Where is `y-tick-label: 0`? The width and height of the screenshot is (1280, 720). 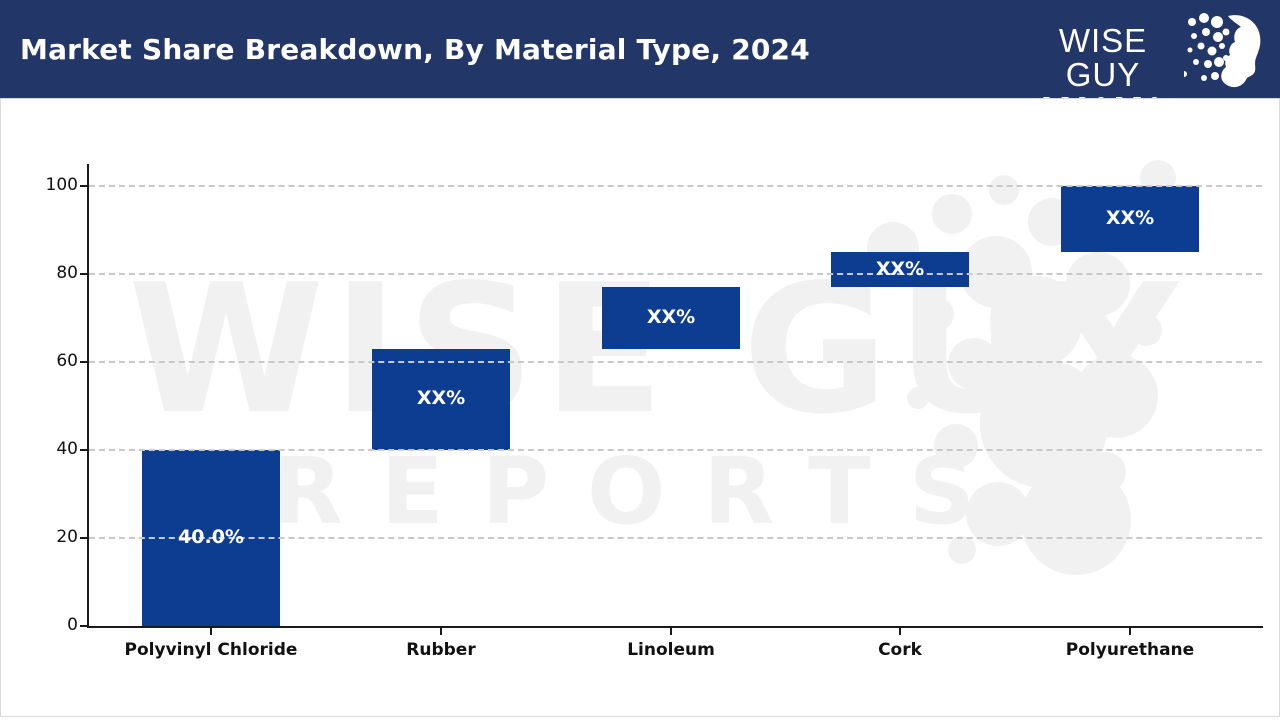
y-tick-label: 0 is located at coordinates (72, 625).